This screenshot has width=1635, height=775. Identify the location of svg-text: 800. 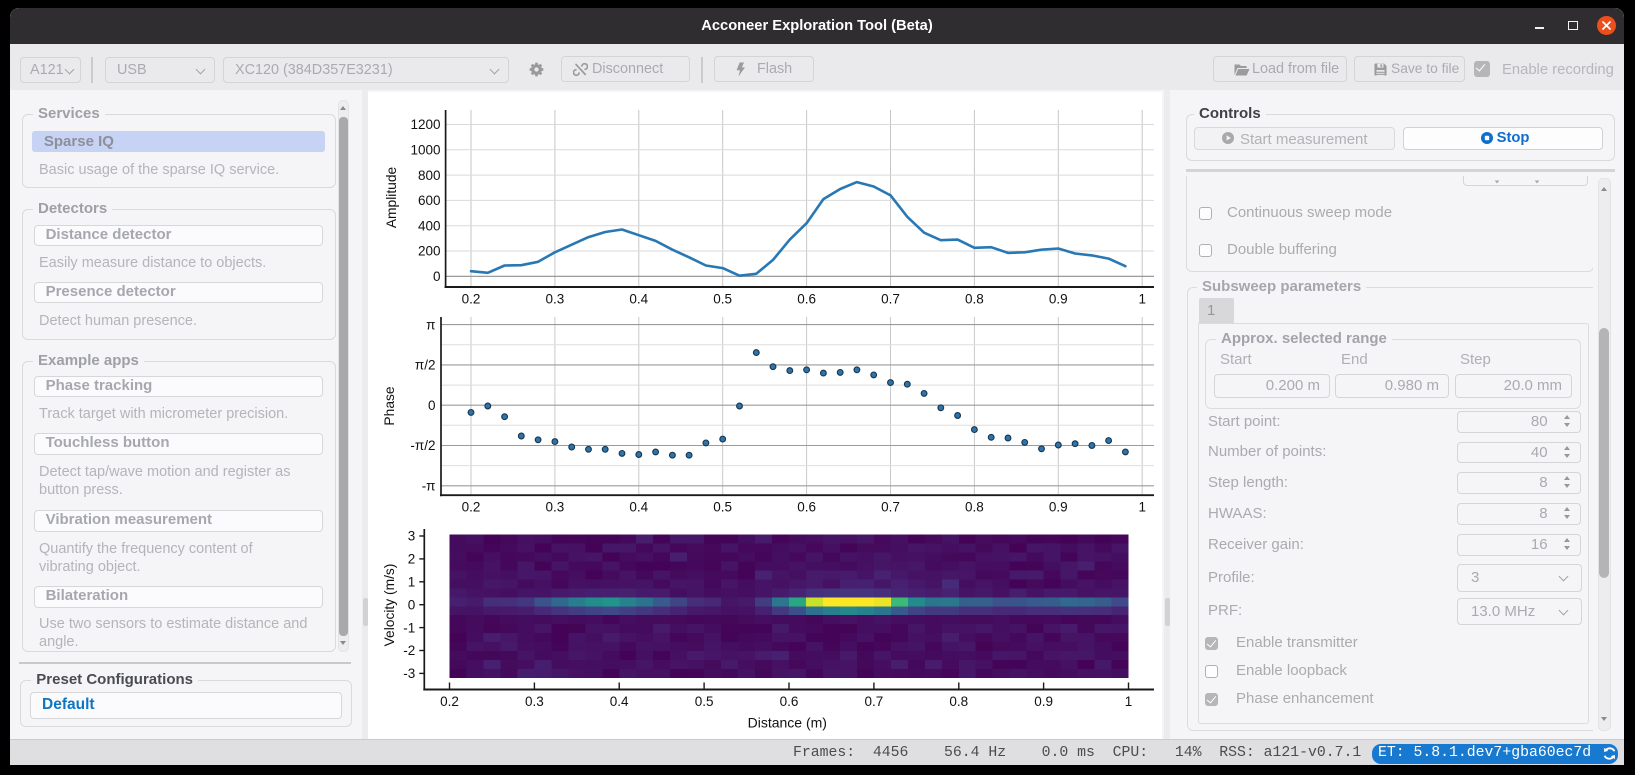
(429, 175).